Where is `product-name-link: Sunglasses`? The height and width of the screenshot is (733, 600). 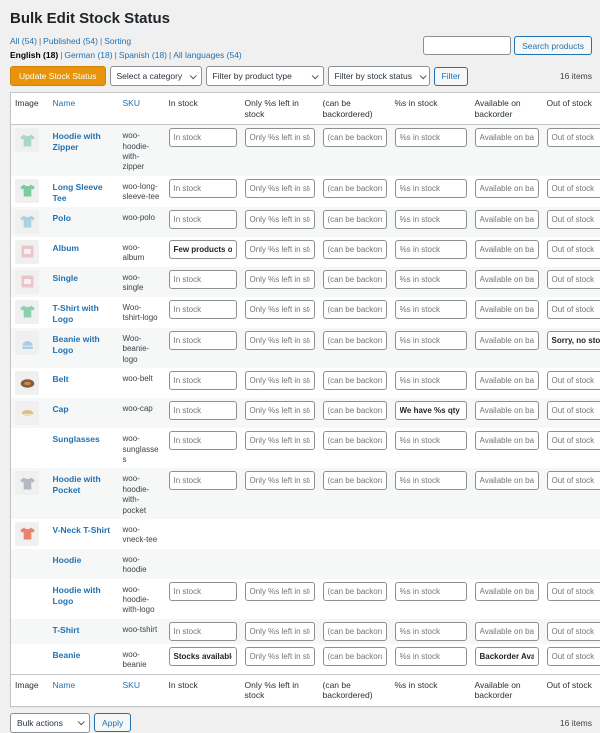 product-name-link: Sunglasses is located at coordinates (76, 438).